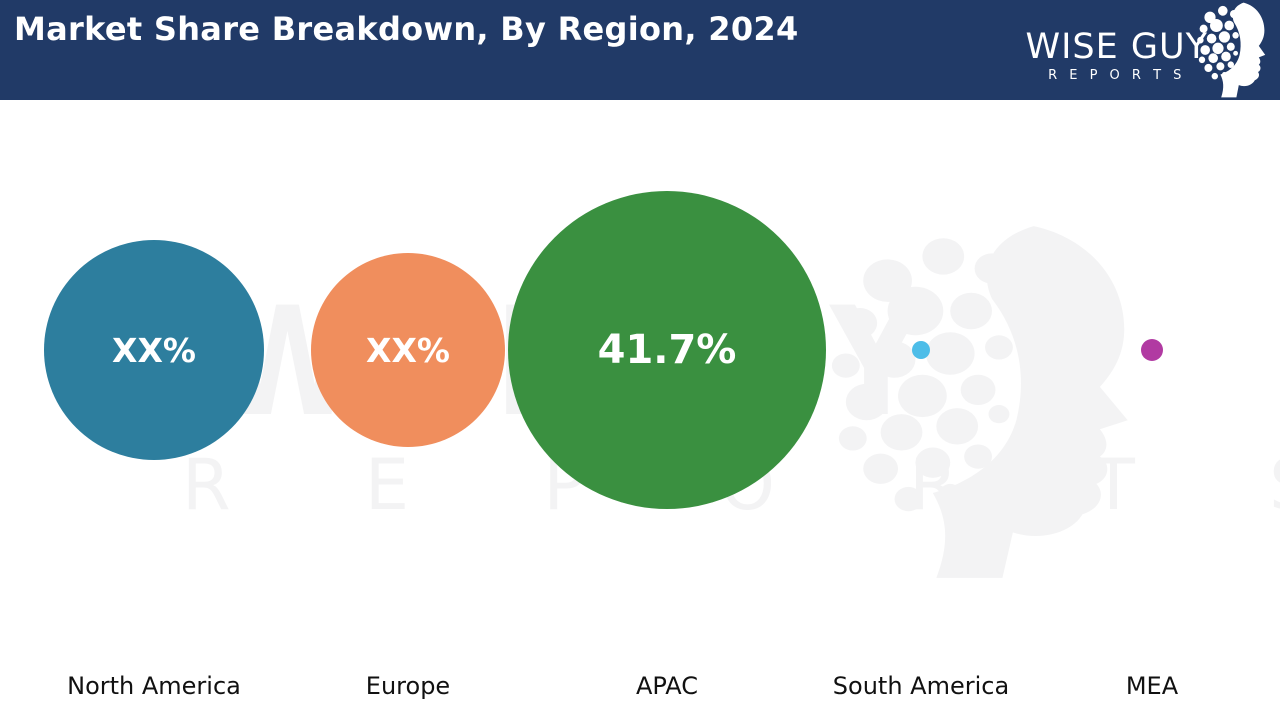 The image size is (1280, 720). Describe the element at coordinates (1152, 350) in the screenshot. I see `bubble-mea` at that location.